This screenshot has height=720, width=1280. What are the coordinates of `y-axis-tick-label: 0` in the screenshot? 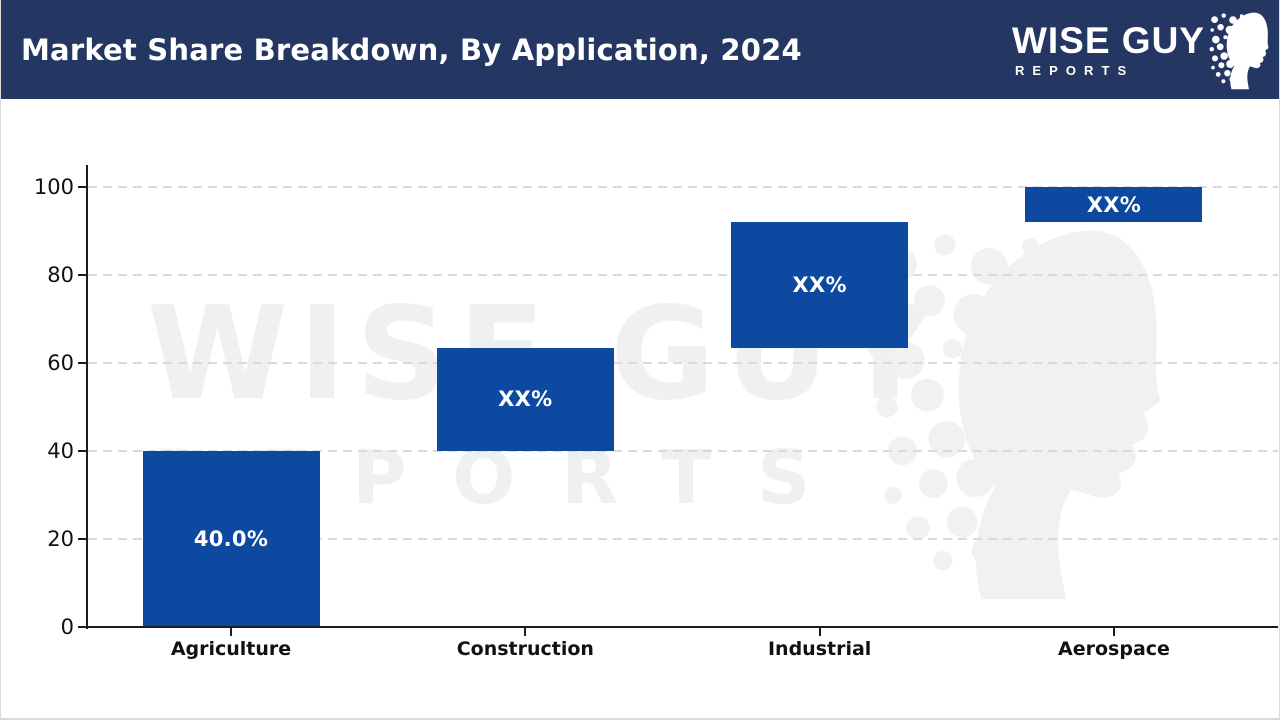 It's located at (67, 627).